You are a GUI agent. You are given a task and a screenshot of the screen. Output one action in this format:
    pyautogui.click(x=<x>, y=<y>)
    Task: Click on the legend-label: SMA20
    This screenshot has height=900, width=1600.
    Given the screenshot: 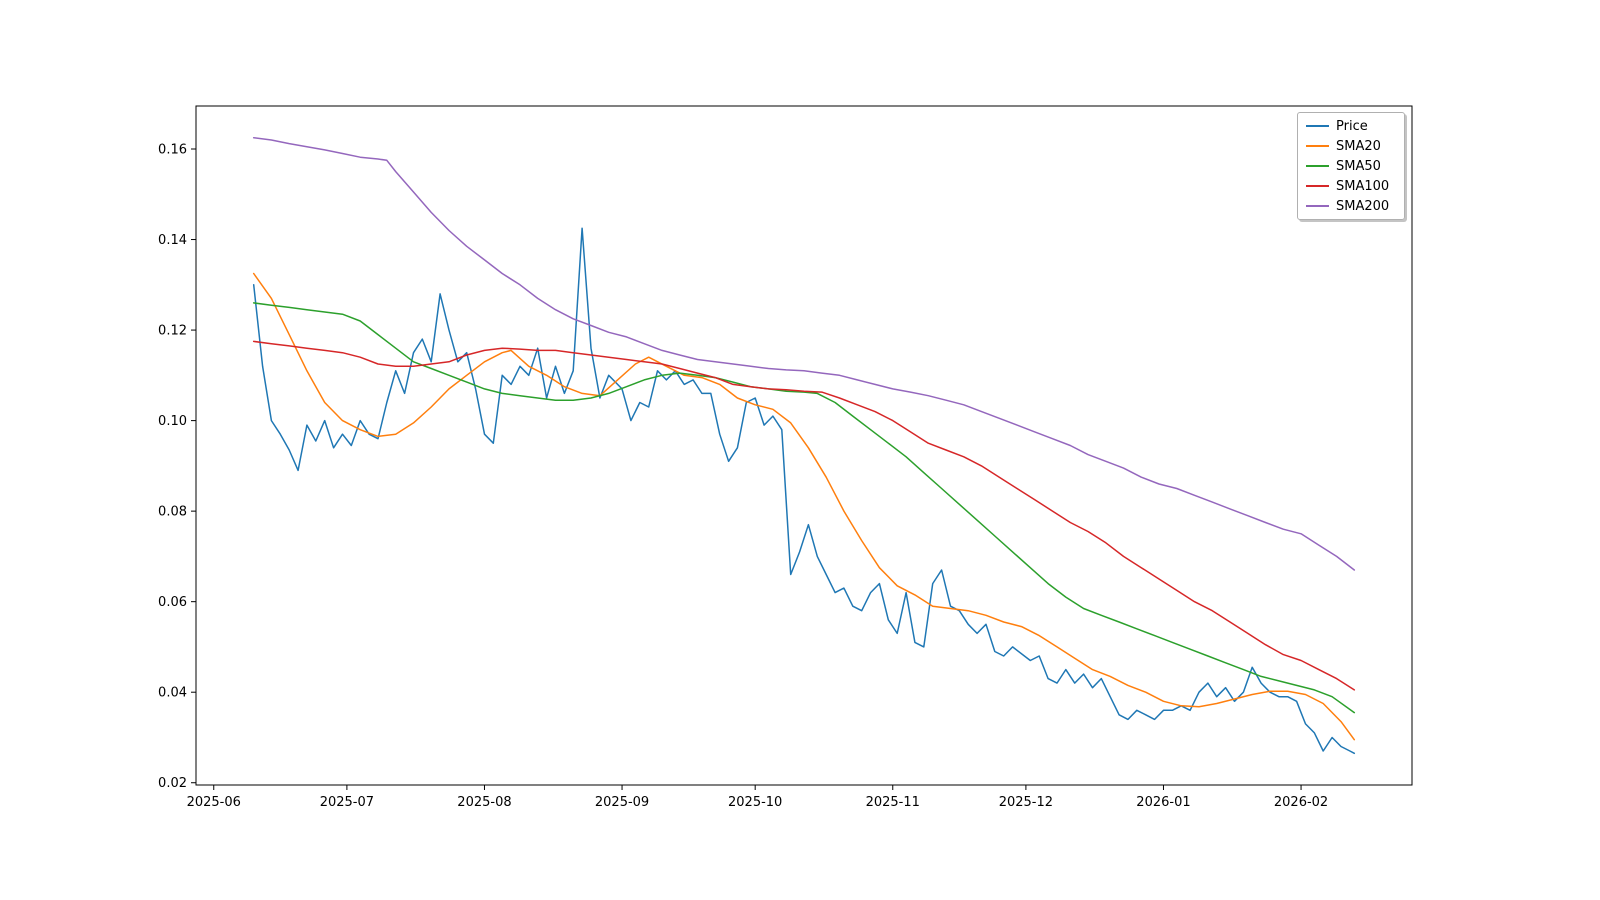 What is the action you would take?
    pyautogui.click(x=1358, y=146)
    